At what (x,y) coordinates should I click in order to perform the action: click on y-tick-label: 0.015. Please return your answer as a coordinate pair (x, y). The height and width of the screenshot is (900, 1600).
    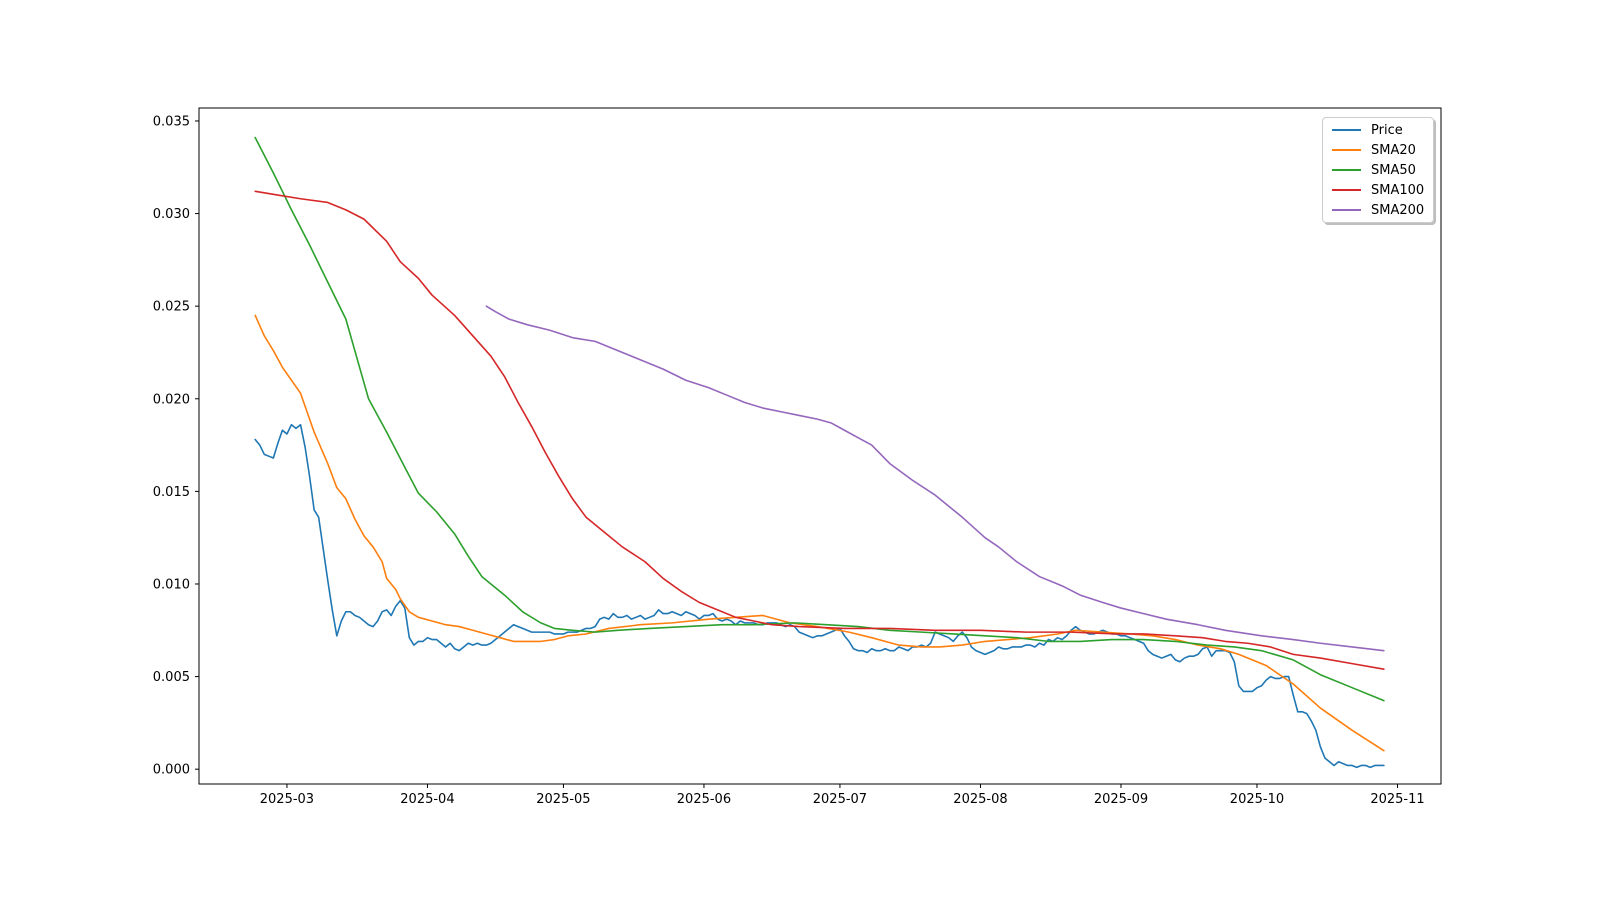
    Looking at the image, I should click on (171, 492).